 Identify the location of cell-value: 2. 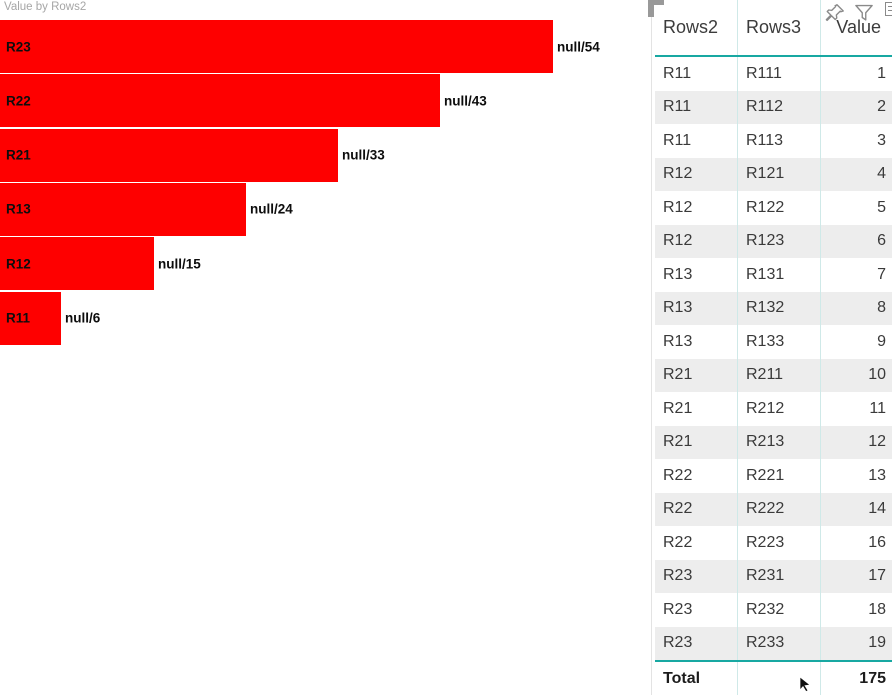
(856, 107).